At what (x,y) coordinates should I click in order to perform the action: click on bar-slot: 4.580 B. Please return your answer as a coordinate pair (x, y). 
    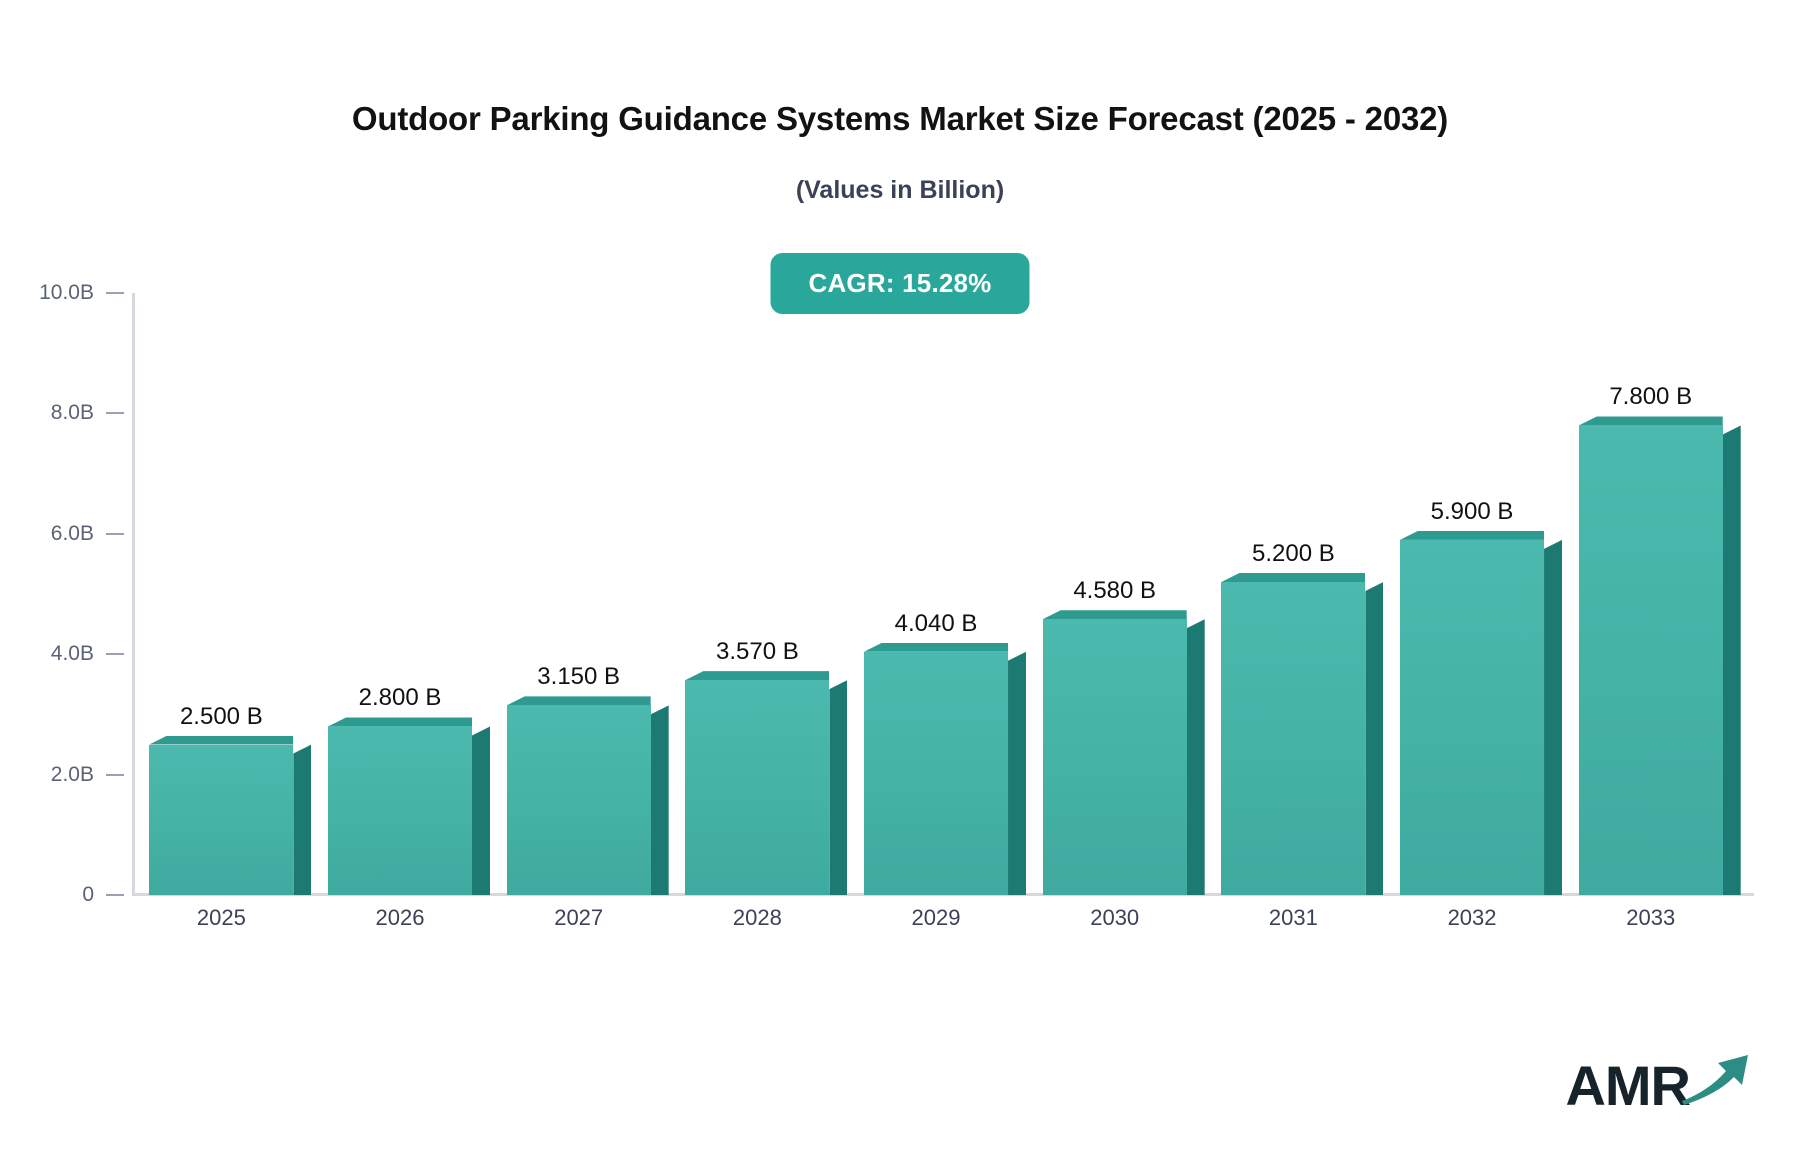
    Looking at the image, I should click on (1115, 594).